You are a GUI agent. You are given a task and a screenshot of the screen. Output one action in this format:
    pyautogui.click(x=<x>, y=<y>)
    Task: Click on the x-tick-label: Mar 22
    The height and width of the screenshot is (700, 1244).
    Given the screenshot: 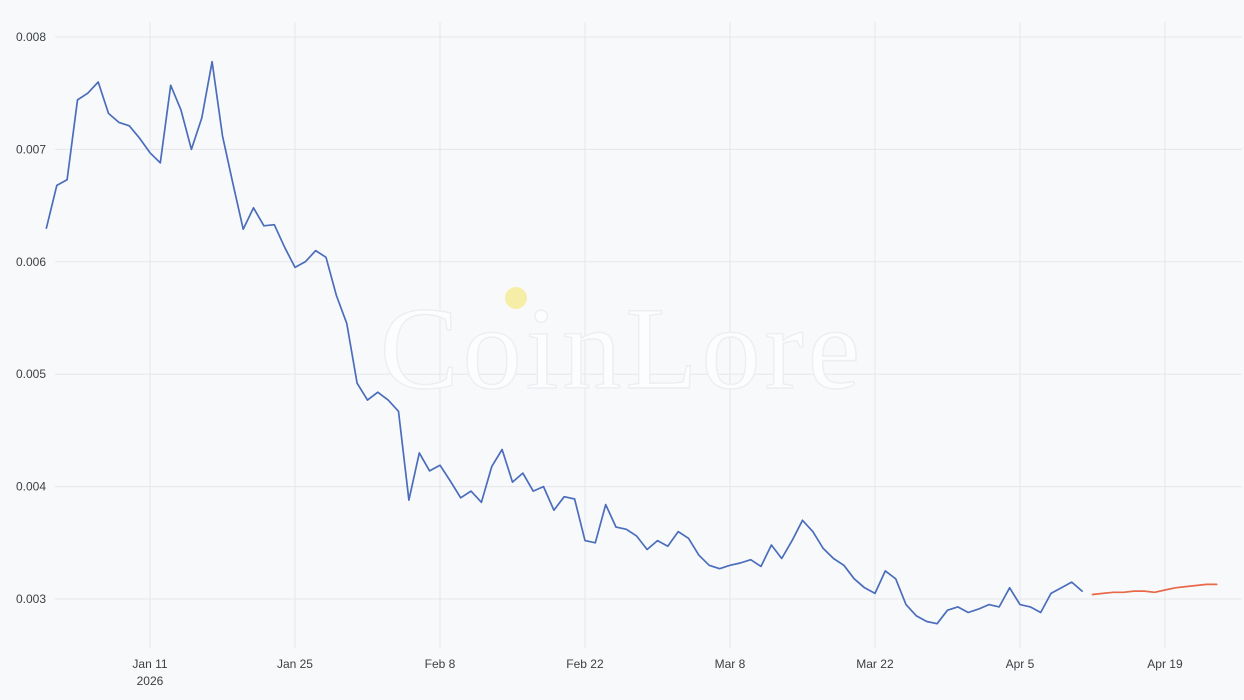 What is the action you would take?
    pyautogui.click(x=875, y=664)
    